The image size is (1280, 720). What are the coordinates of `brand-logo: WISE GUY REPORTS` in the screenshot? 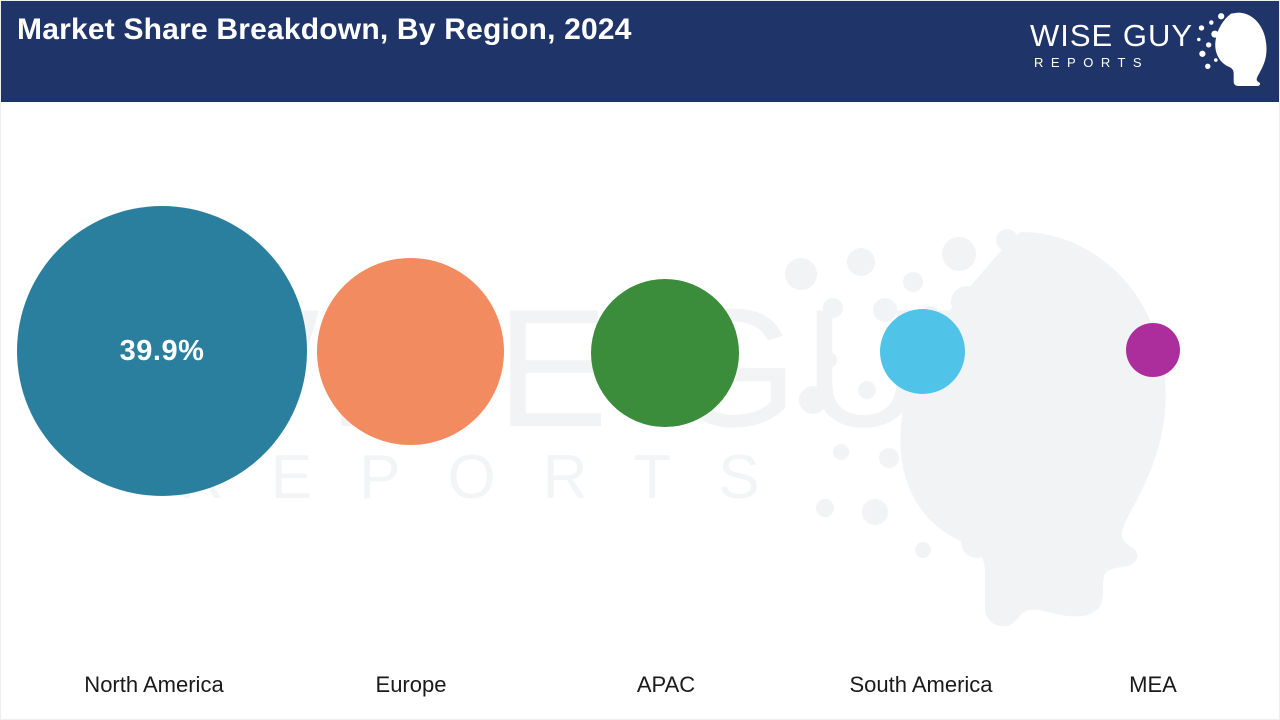 It's located at (1148, 48).